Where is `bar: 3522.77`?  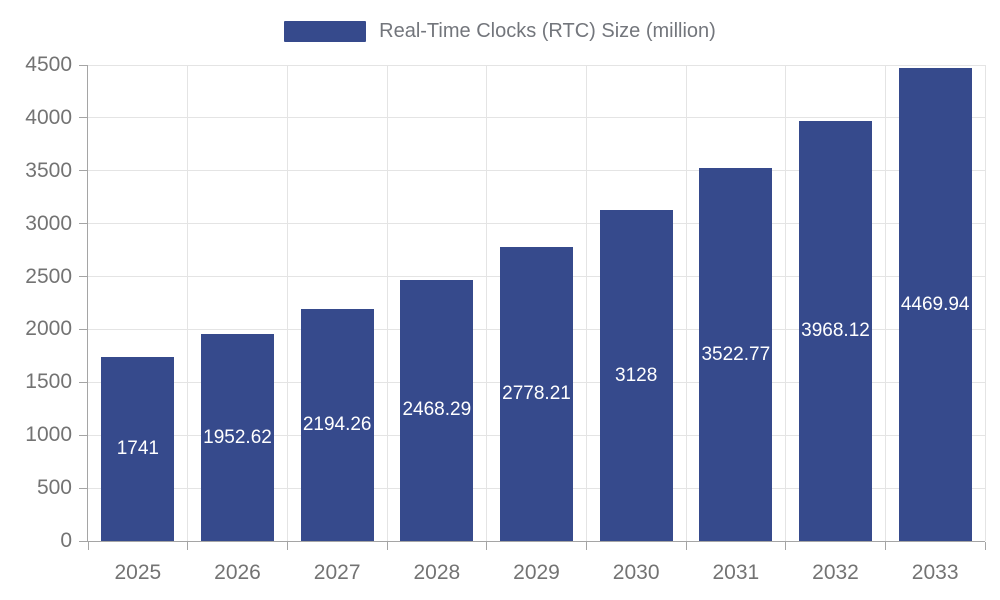 bar: 3522.77 is located at coordinates (736, 354).